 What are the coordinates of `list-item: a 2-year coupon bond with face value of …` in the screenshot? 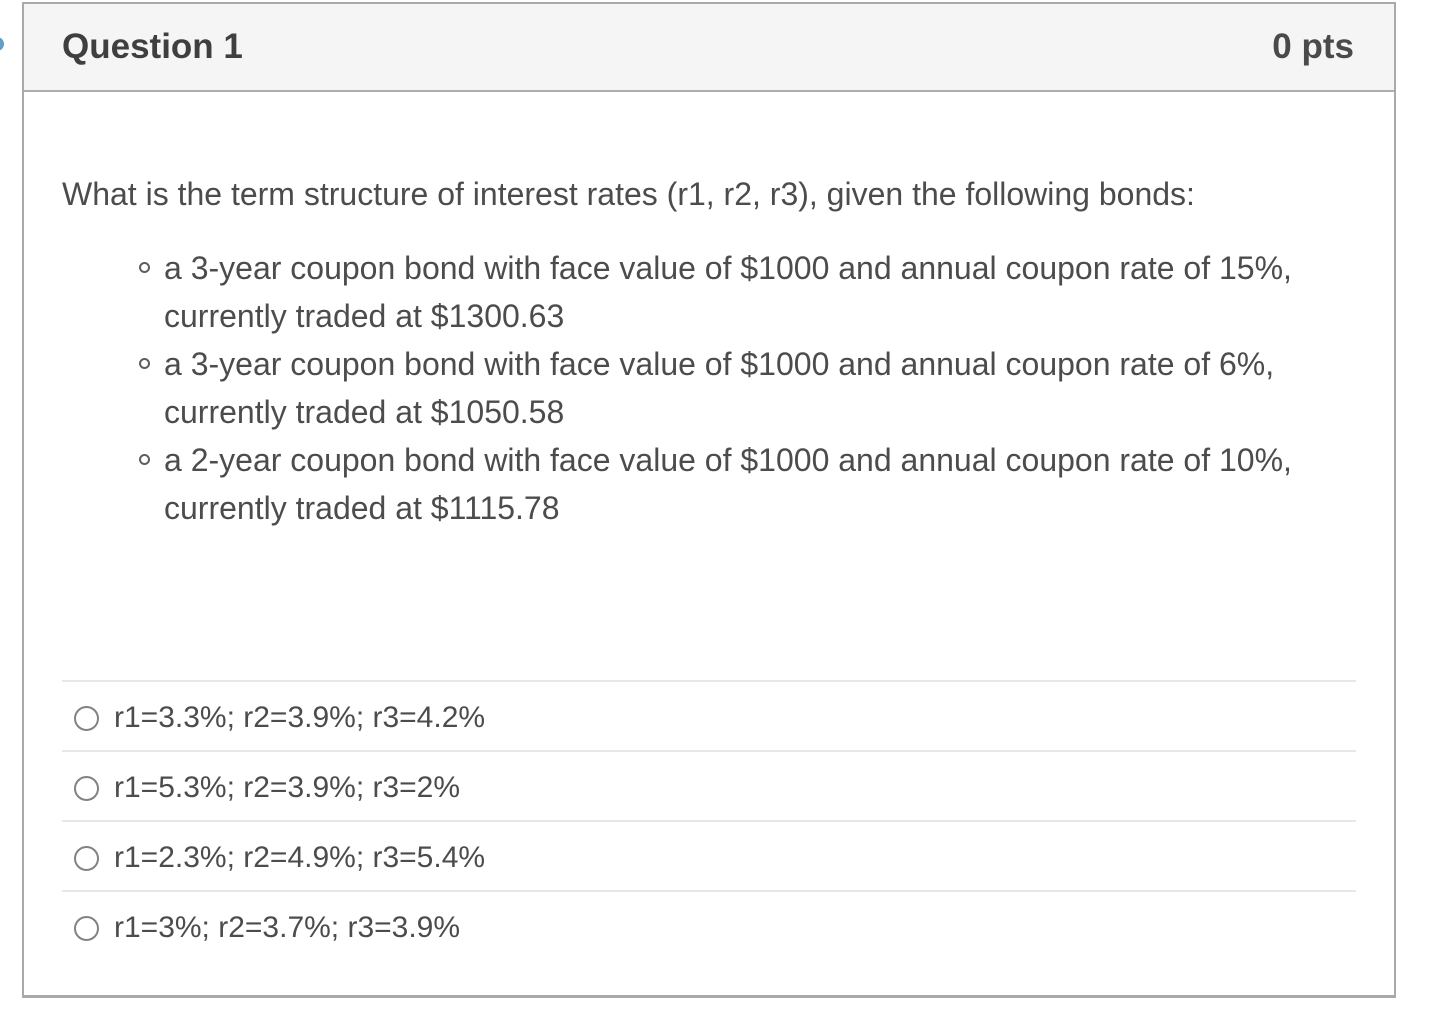 It's located at (709, 484).